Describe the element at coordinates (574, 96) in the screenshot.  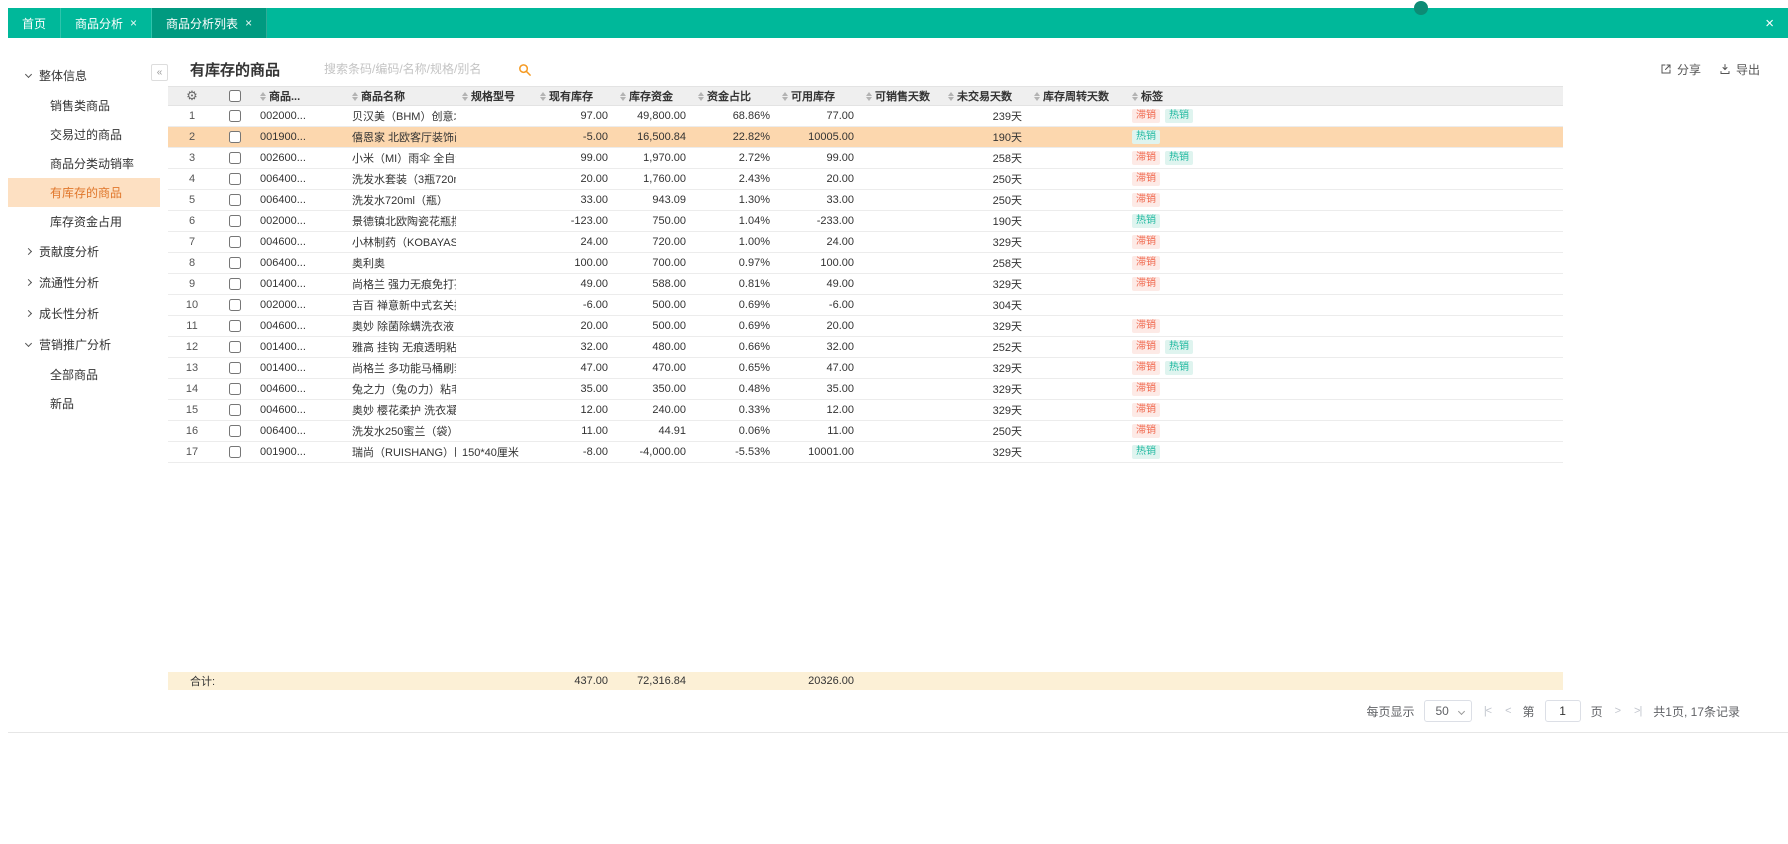
I see `column-header-3: 现有库存` at that location.